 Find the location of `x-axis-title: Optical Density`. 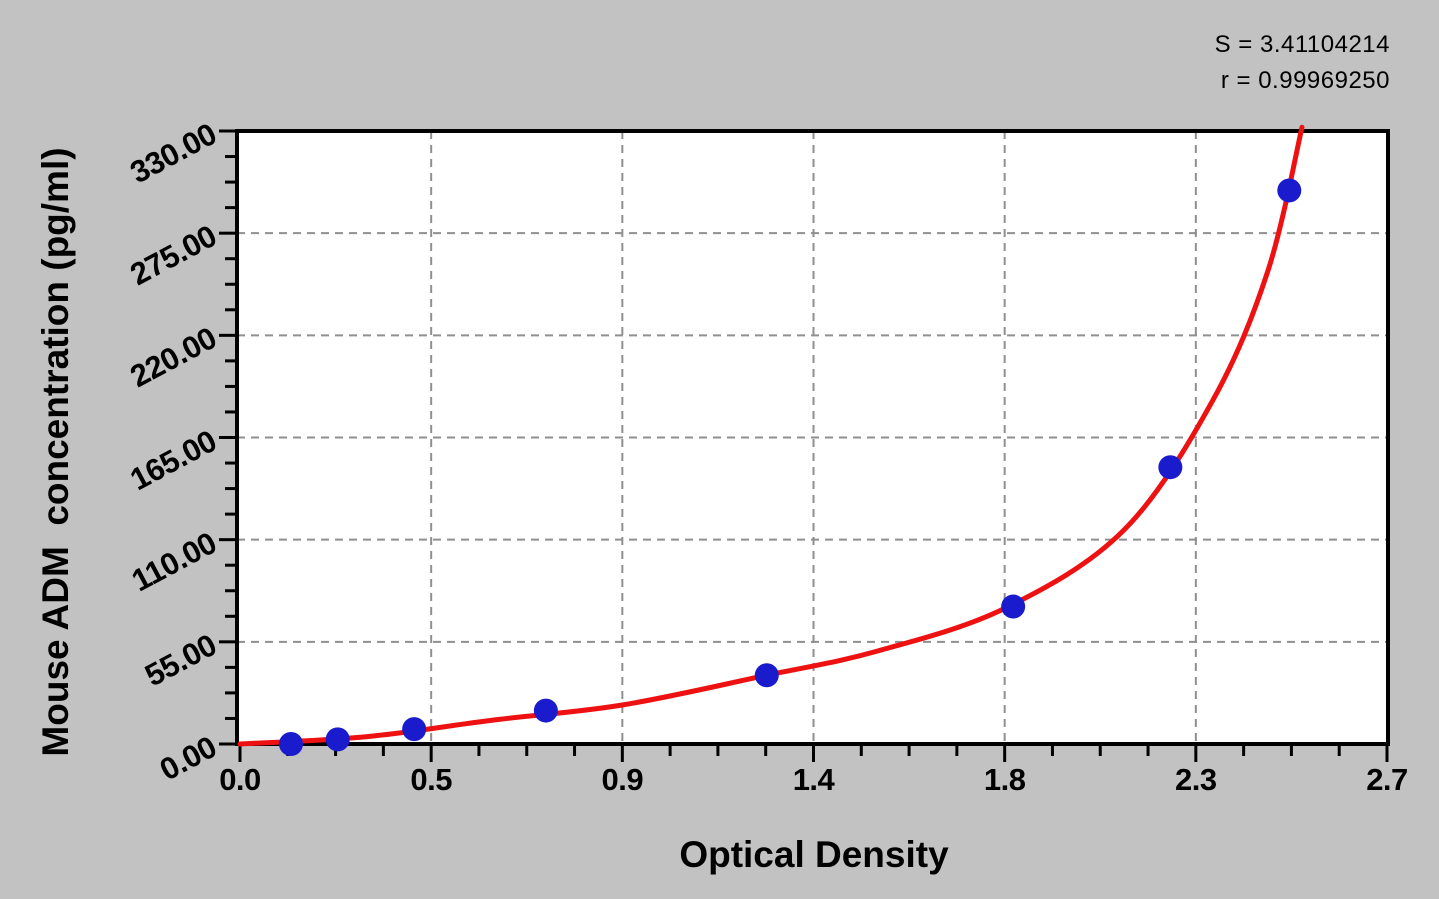

x-axis-title: Optical Density is located at coordinates (814, 854).